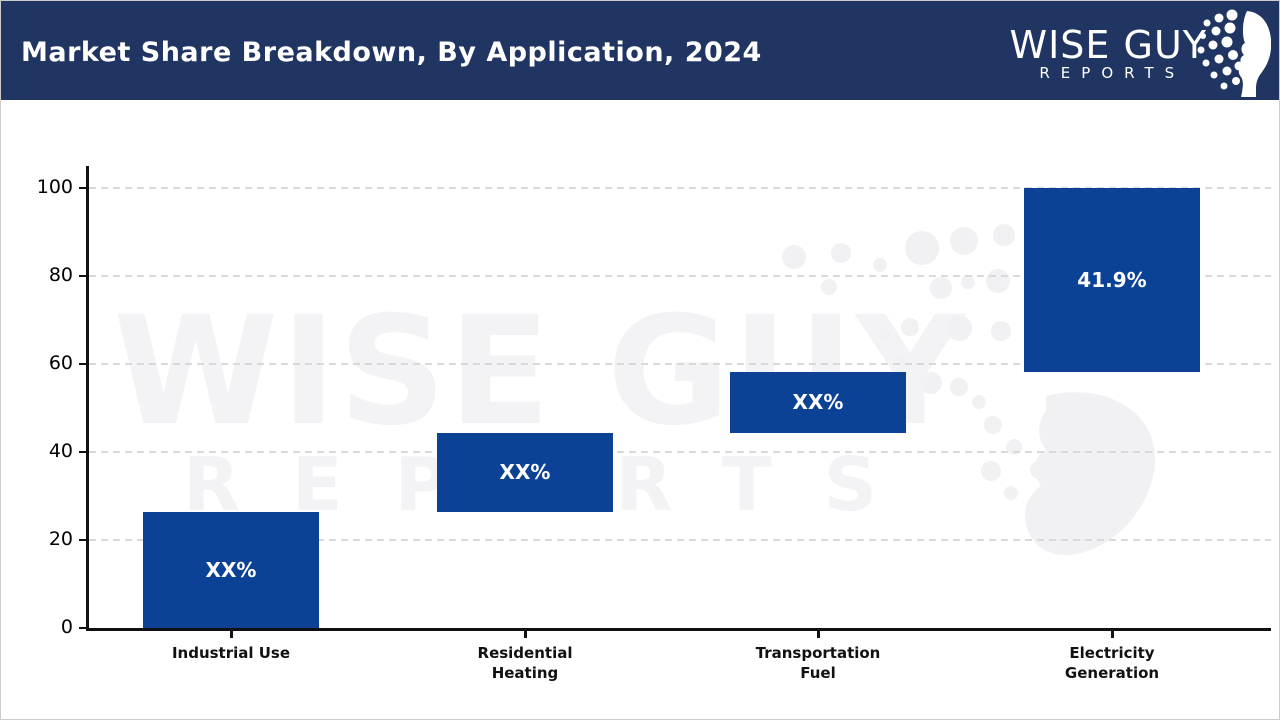 Image resolution: width=1280 pixels, height=720 pixels. What do you see at coordinates (60, 363) in the screenshot?
I see `y-tick-label-60: 60` at bounding box center [60, 363].